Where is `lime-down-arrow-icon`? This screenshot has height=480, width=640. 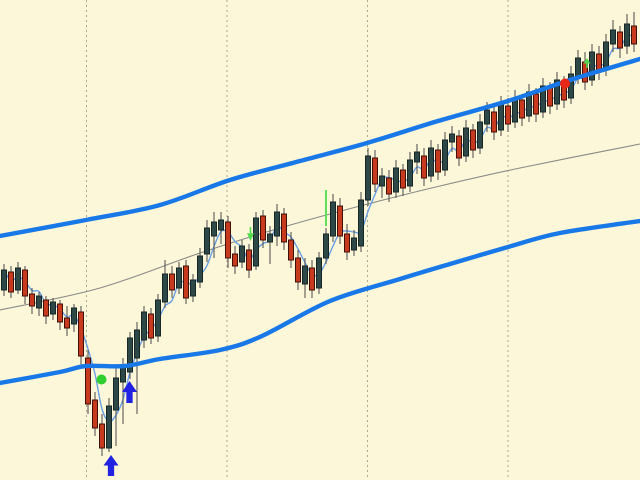 lime-down-arrow-icon is located at coordinates (250, 234).